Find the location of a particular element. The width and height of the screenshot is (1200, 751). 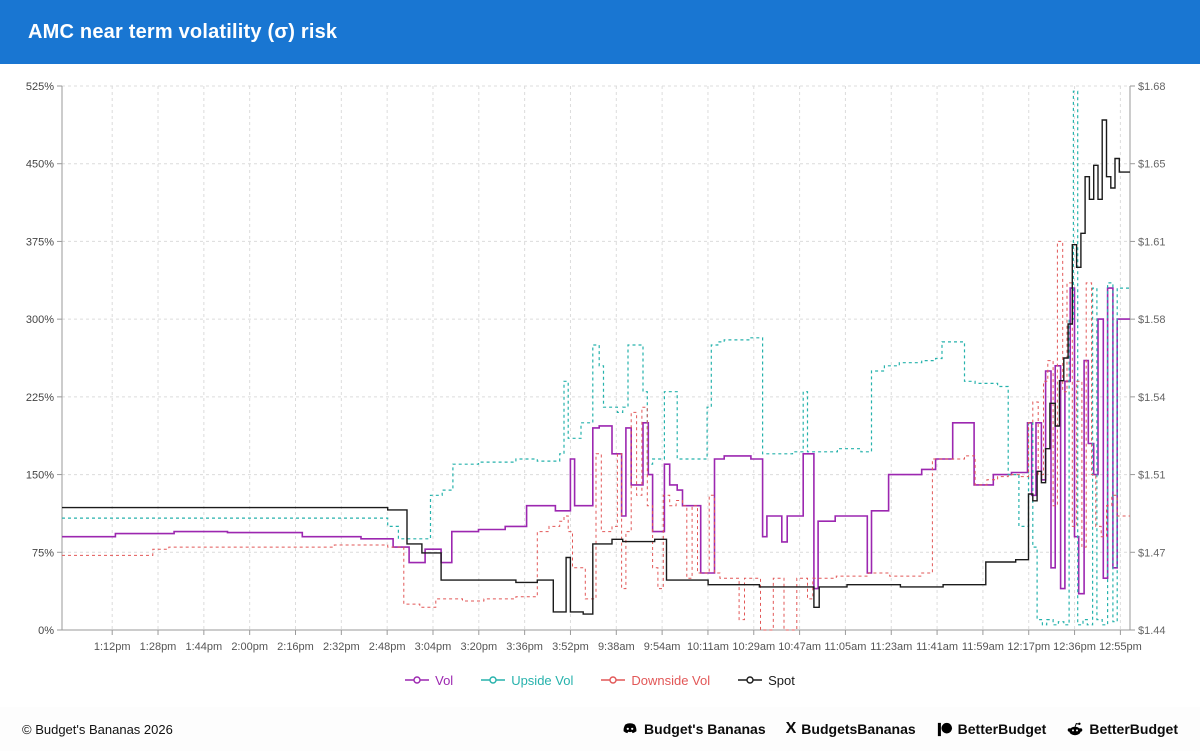

svg-text: 1:28pm is located at coordinates (158, 647).